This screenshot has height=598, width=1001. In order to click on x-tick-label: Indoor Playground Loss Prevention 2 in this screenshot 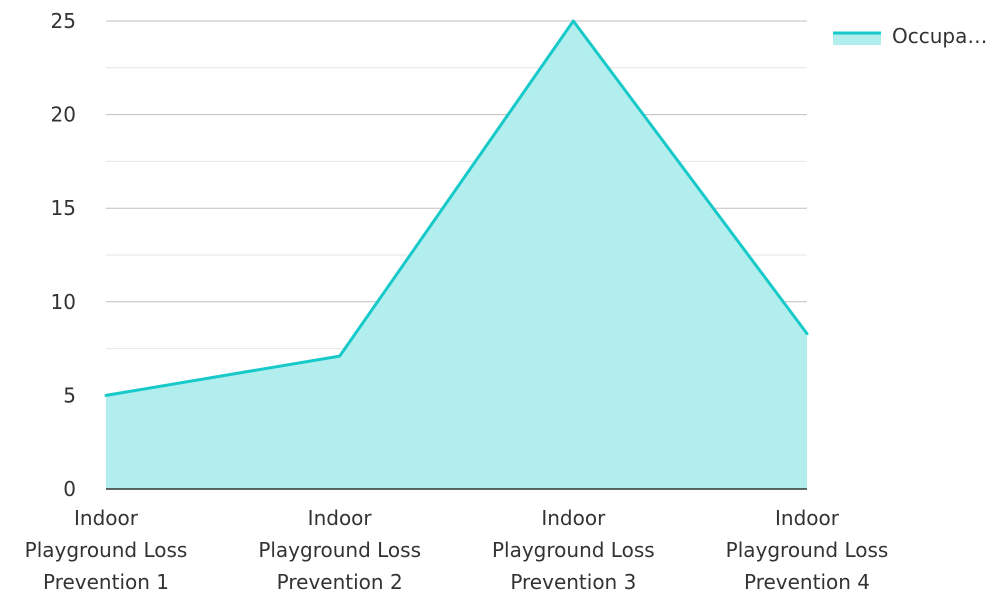, I will do `click(339, 550)`.